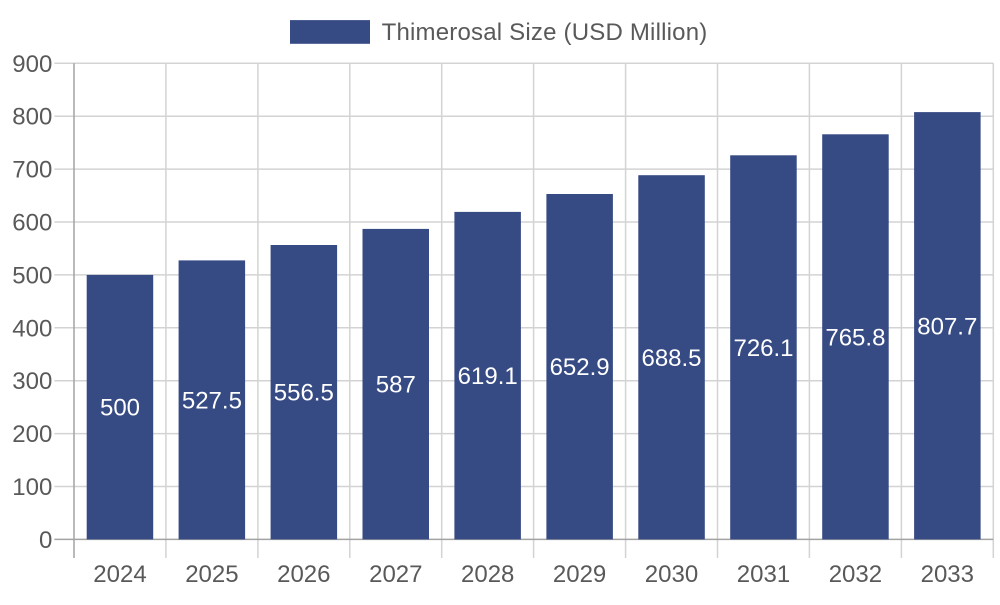 This screenshot has width=1000, height=605. I want to click on svg-text: 700, so click(32, 170).